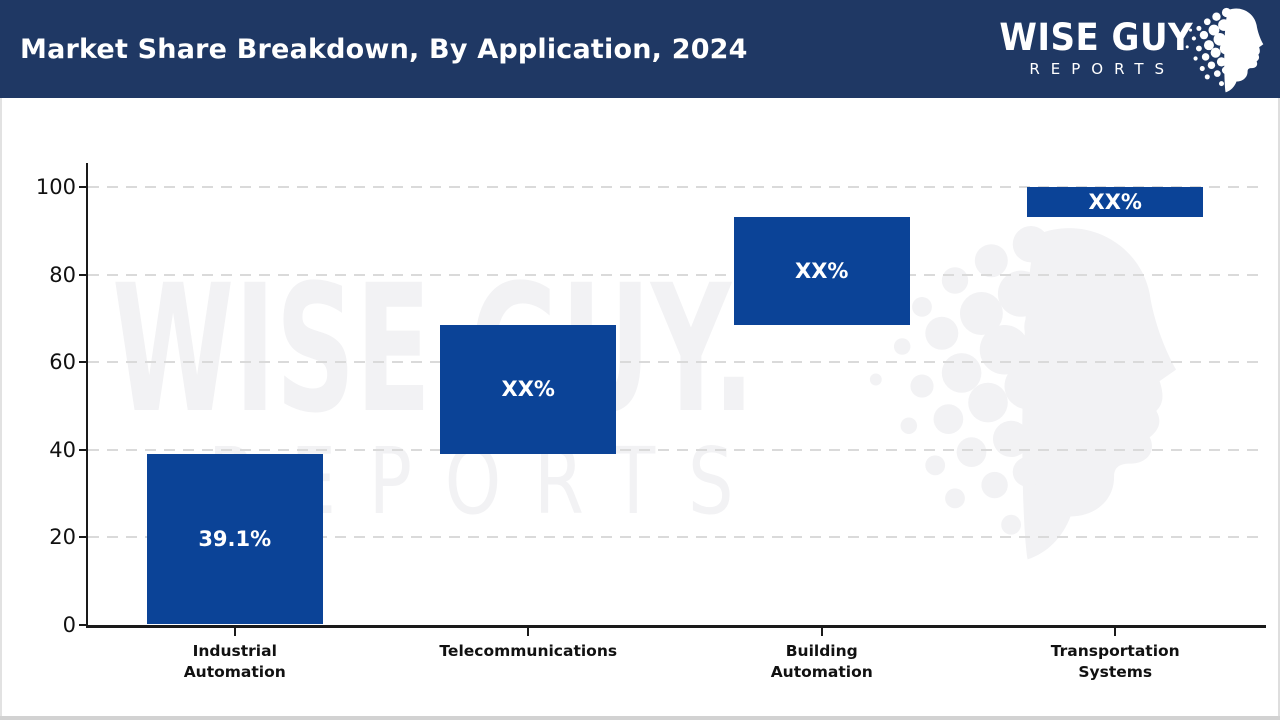  What do you see at coordinates (62, 362) in the screenshot?
I see `y-tick-label: 60` at bounding box center [62, 362].